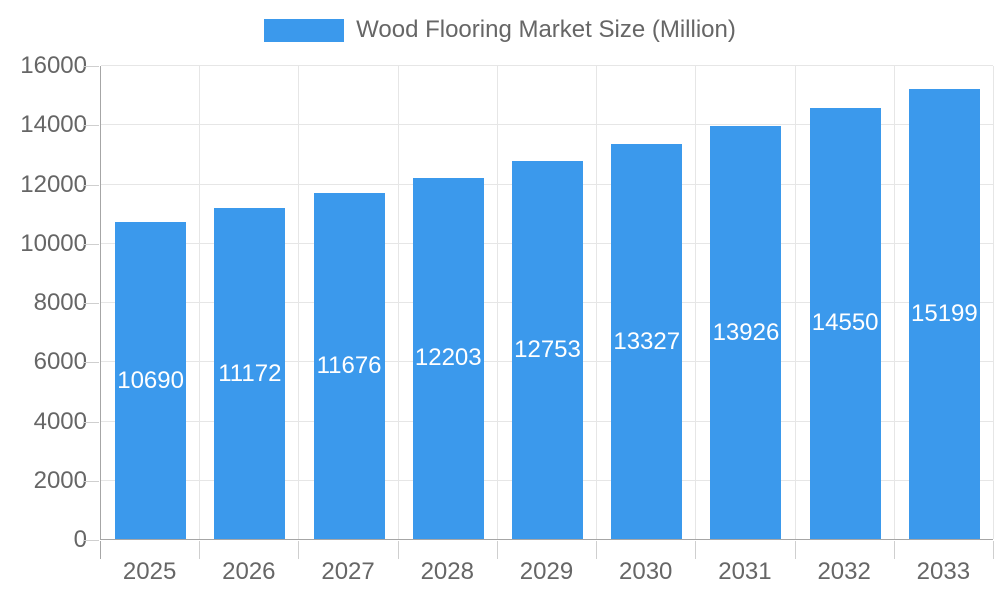 The image size is (1000, 600). Describe the element at coordinates (53, 125) in the screenshot. I see `y-tick-label: 14000` at that location.